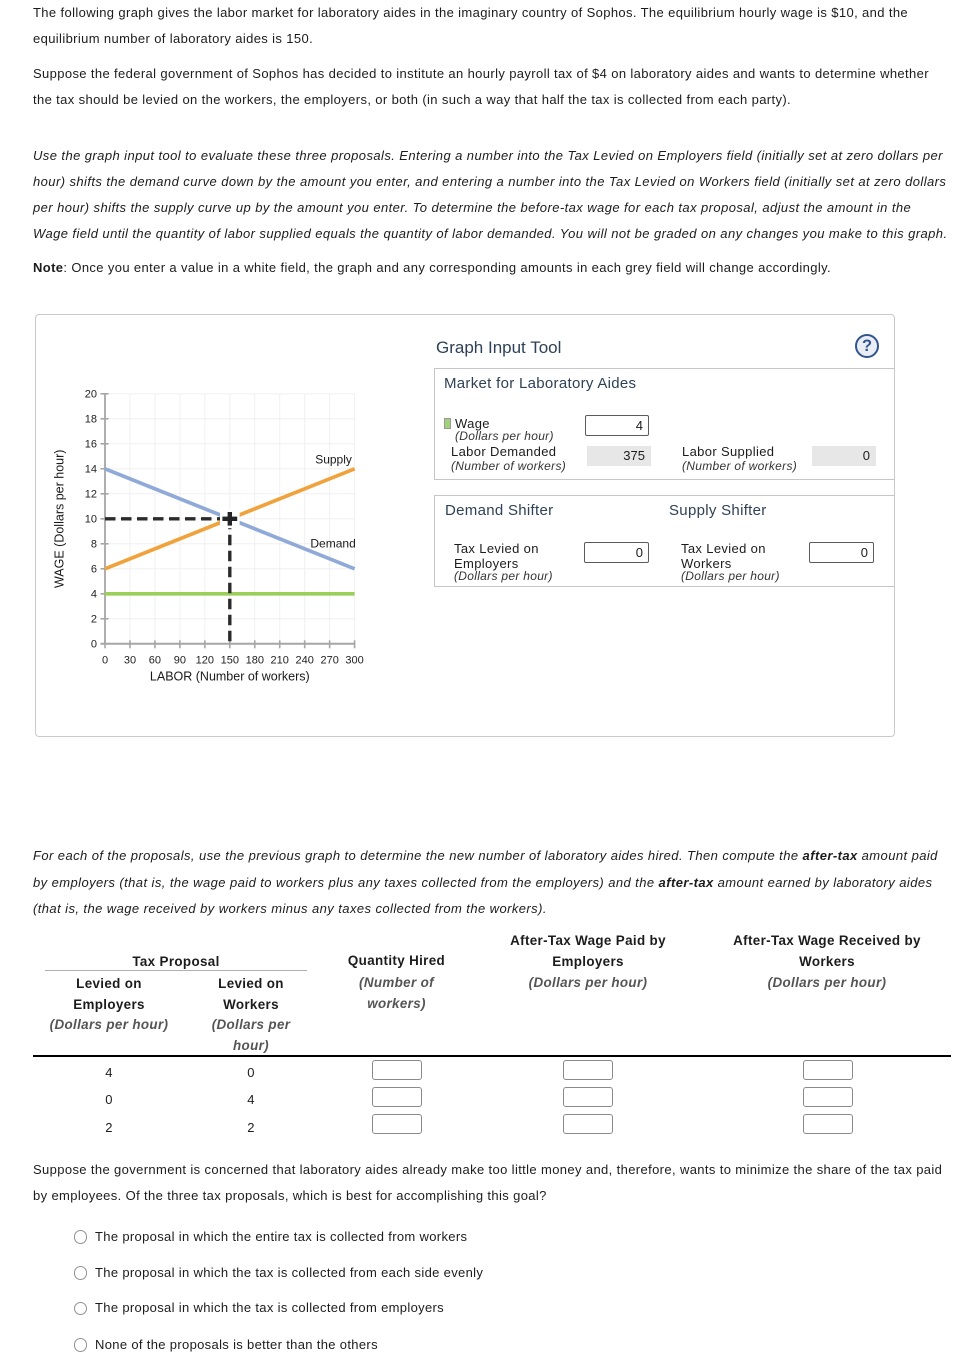  What do you see at coordinates (94, 545) in the screenshot?
I see `svg-text: 8` at bounding box center [94, 545].